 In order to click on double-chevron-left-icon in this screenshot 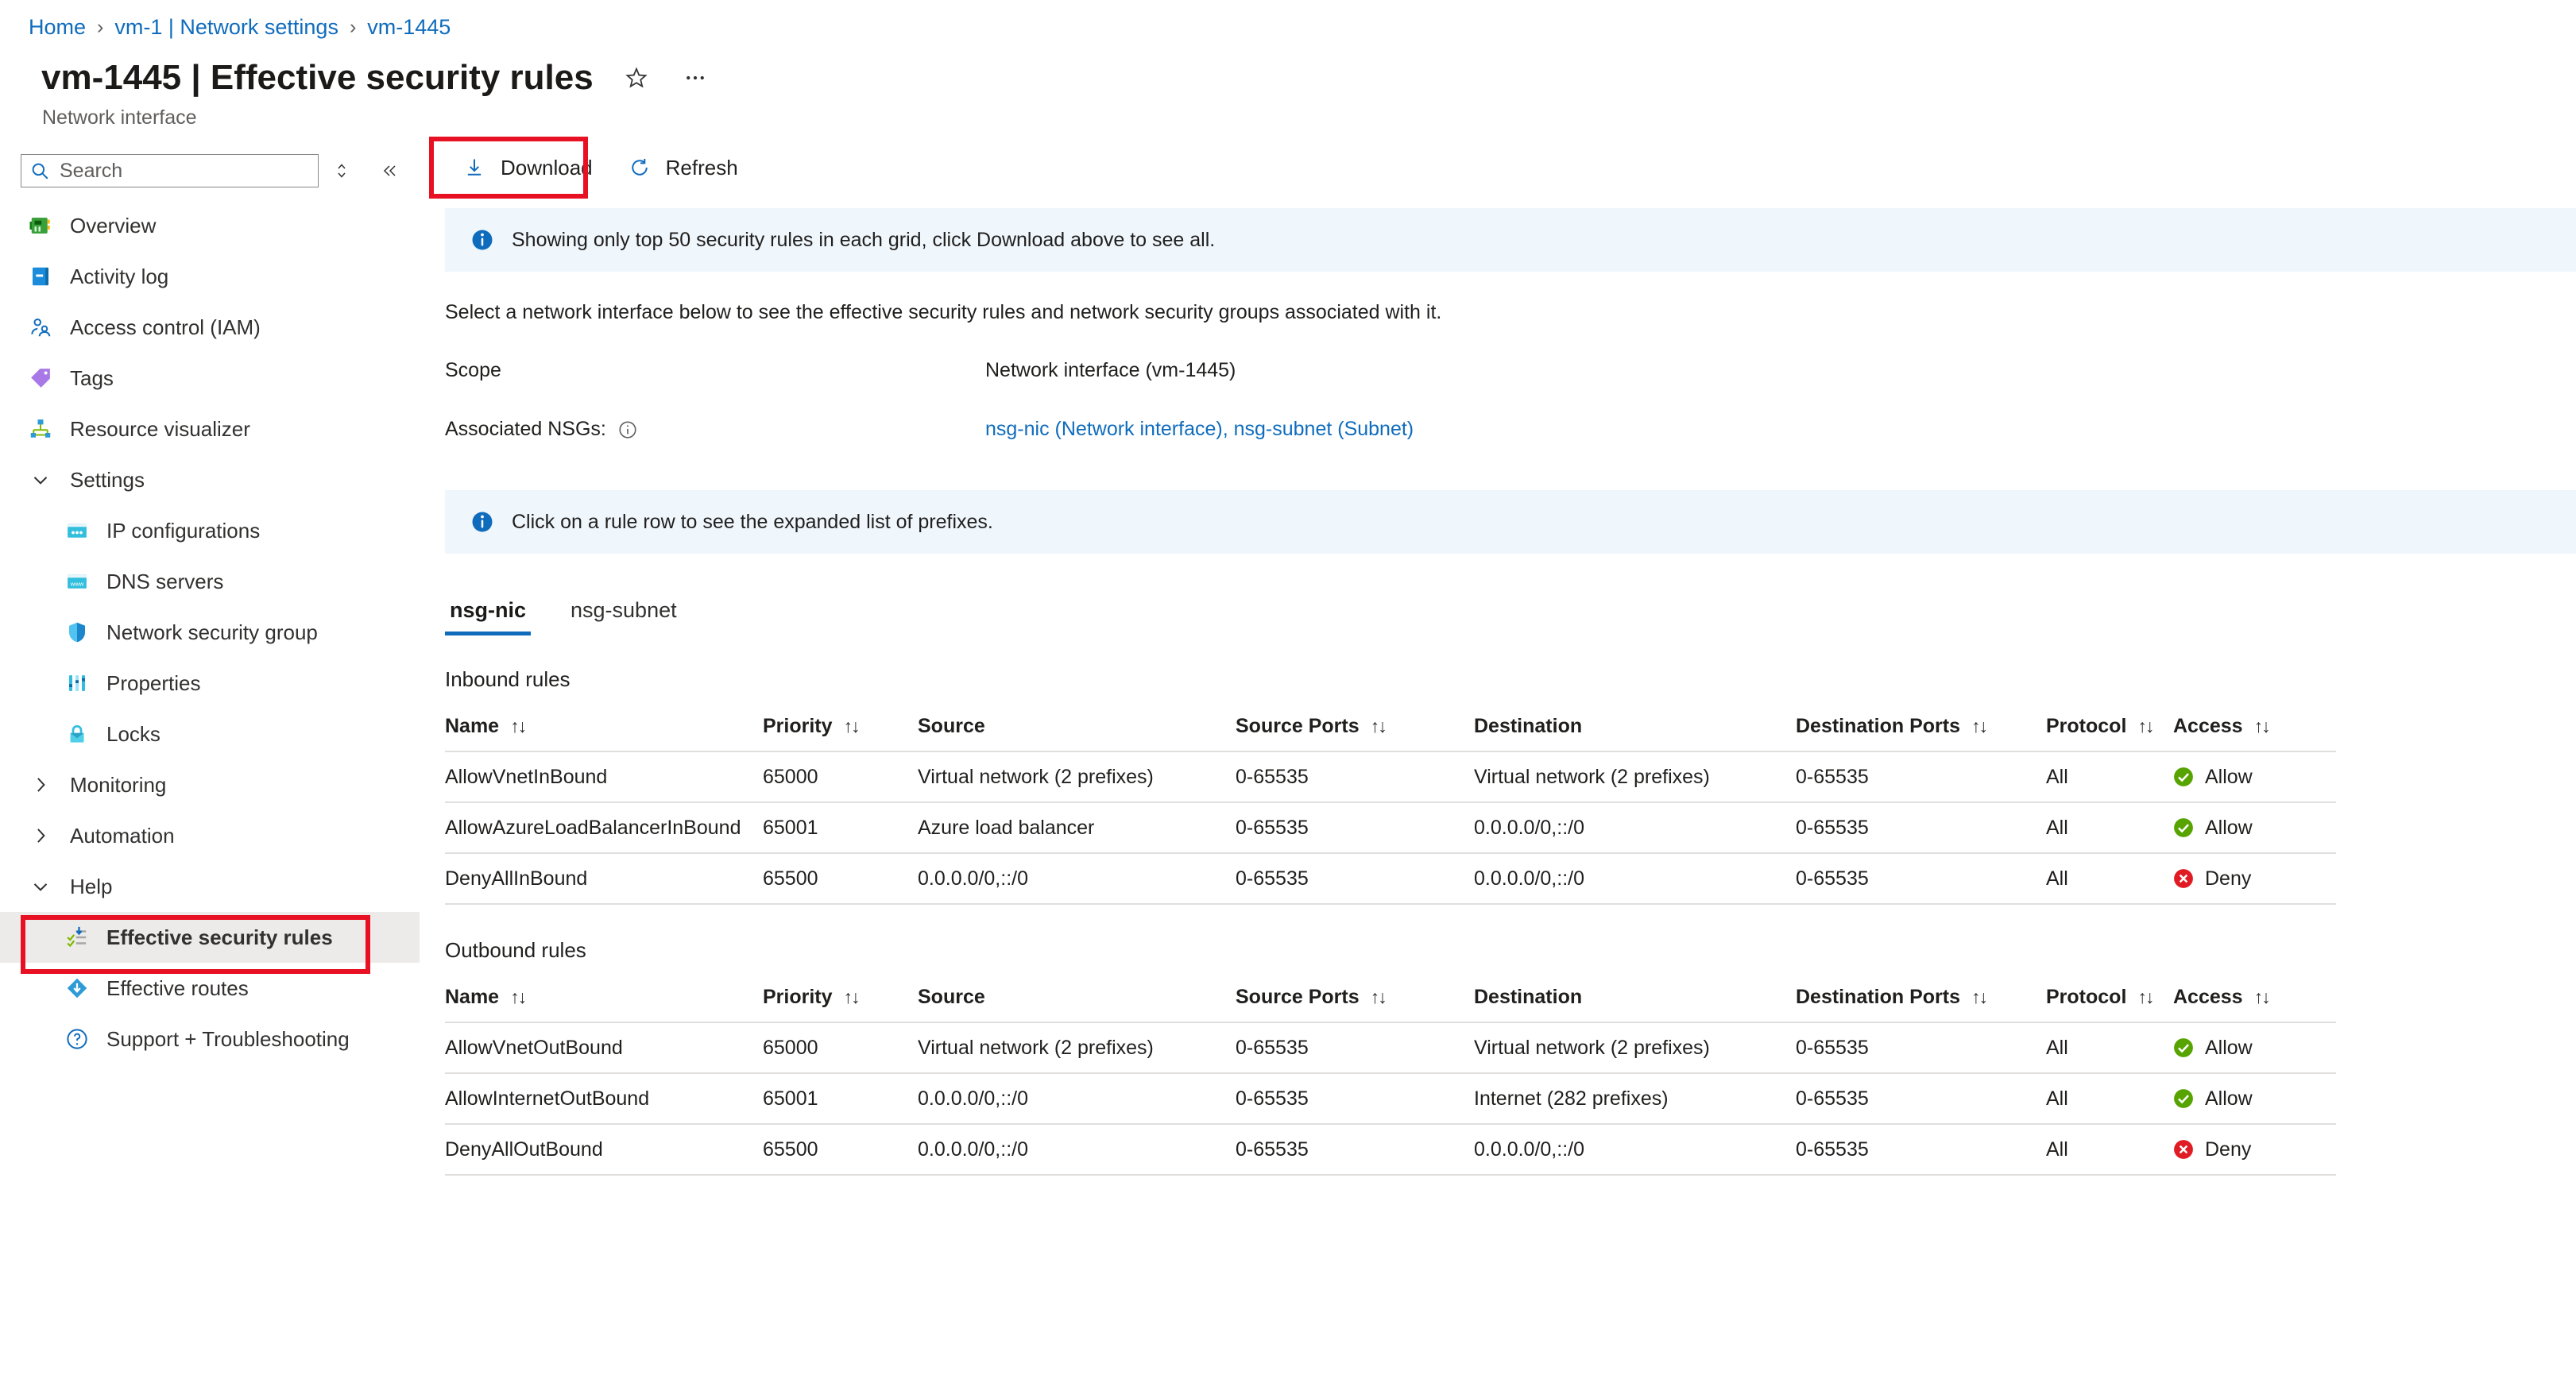, I will do `click(389, 171)`.